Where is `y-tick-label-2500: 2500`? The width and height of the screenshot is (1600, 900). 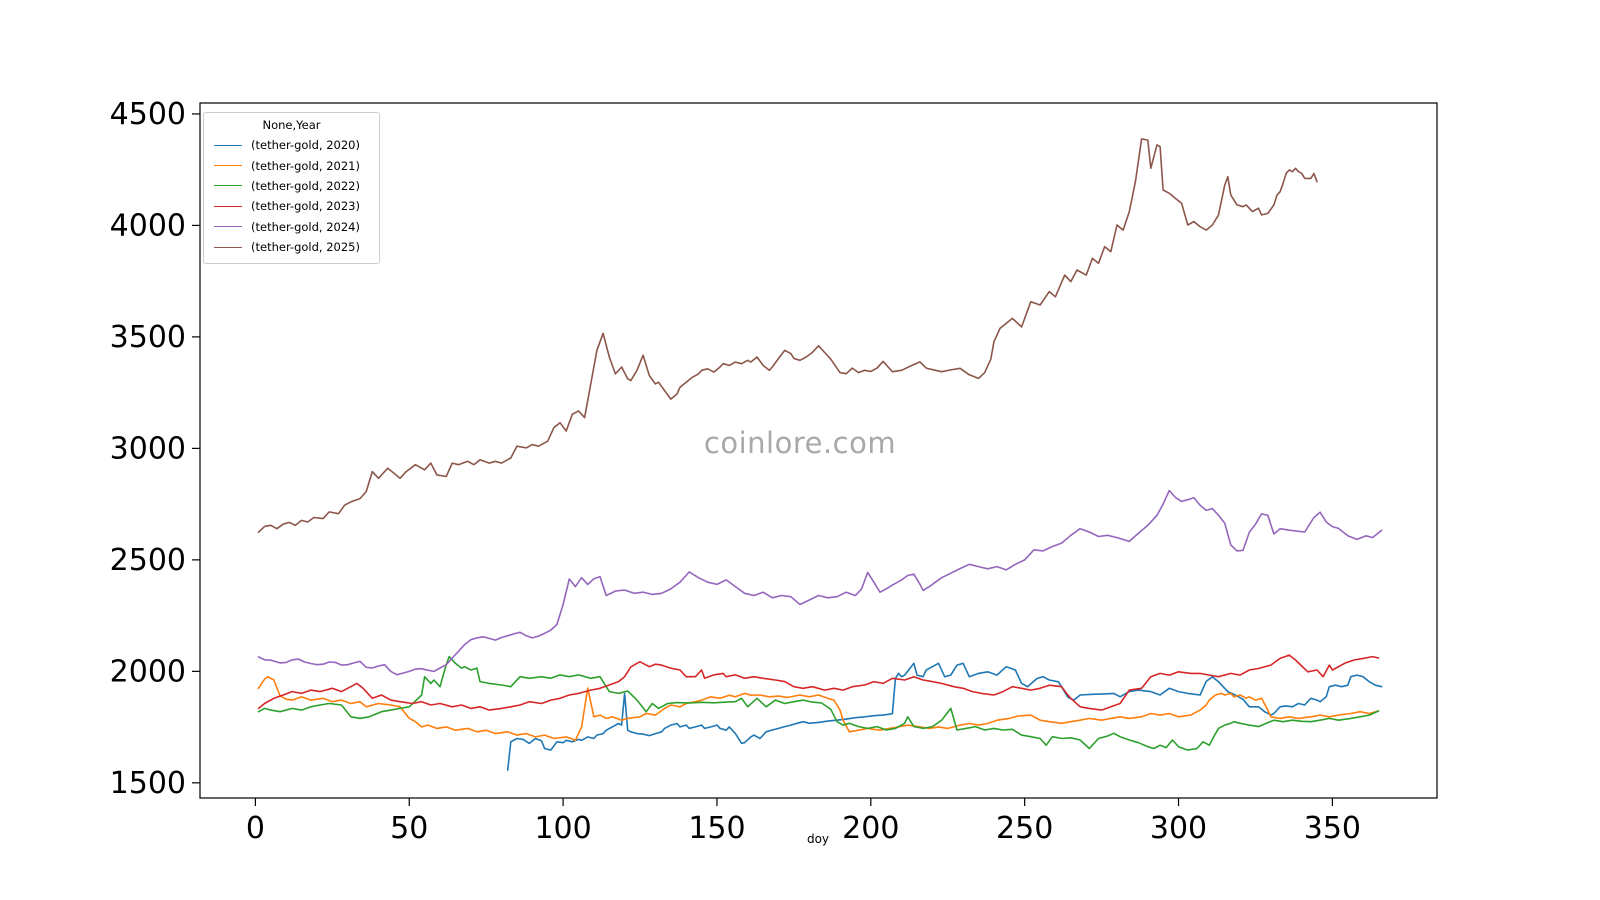 y-tick-label-2500: 2500 is located at coordinates (148, 560).